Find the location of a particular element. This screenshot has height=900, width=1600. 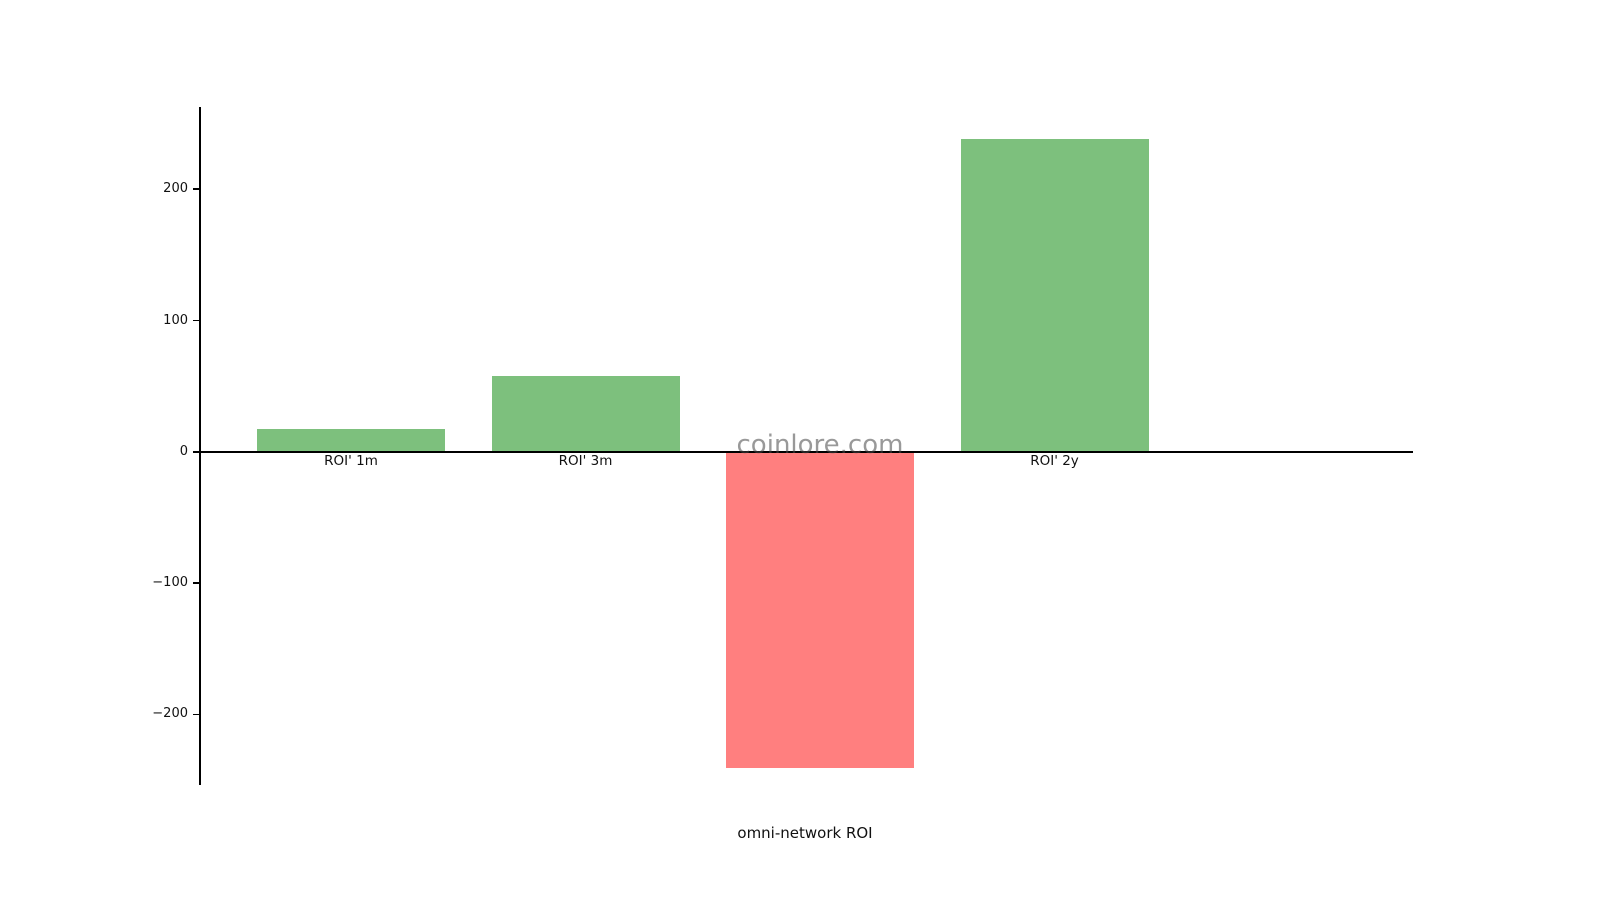

x-tick-label: ROI' 1m is located at coordinates (351, 461).